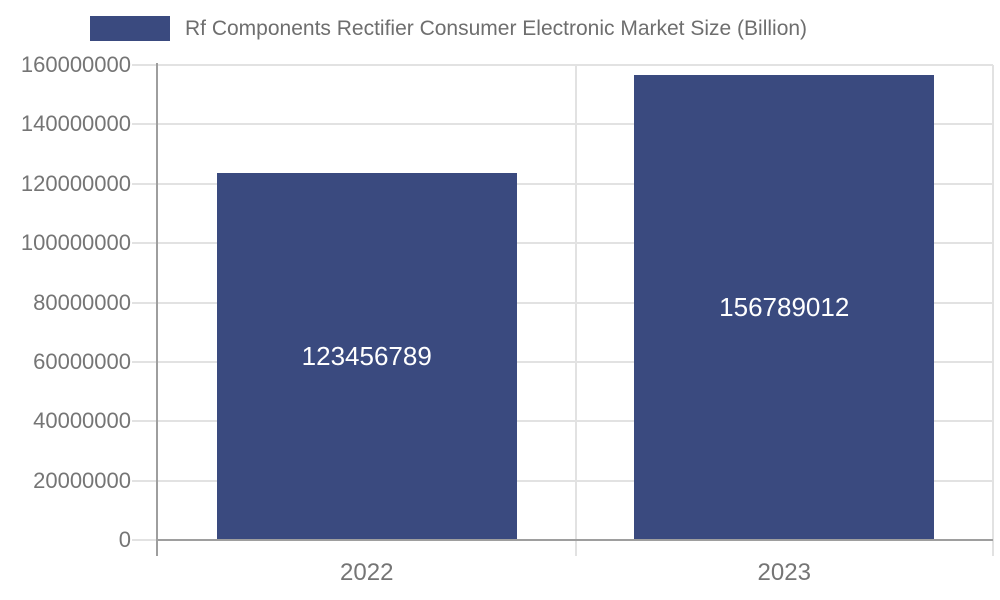 This screenshot has width=1000, height=600. What do you see at coordinates (75, 124) in the screenshot?
I see `y-tick-label: 140000000` at bounding box center [75, 124].